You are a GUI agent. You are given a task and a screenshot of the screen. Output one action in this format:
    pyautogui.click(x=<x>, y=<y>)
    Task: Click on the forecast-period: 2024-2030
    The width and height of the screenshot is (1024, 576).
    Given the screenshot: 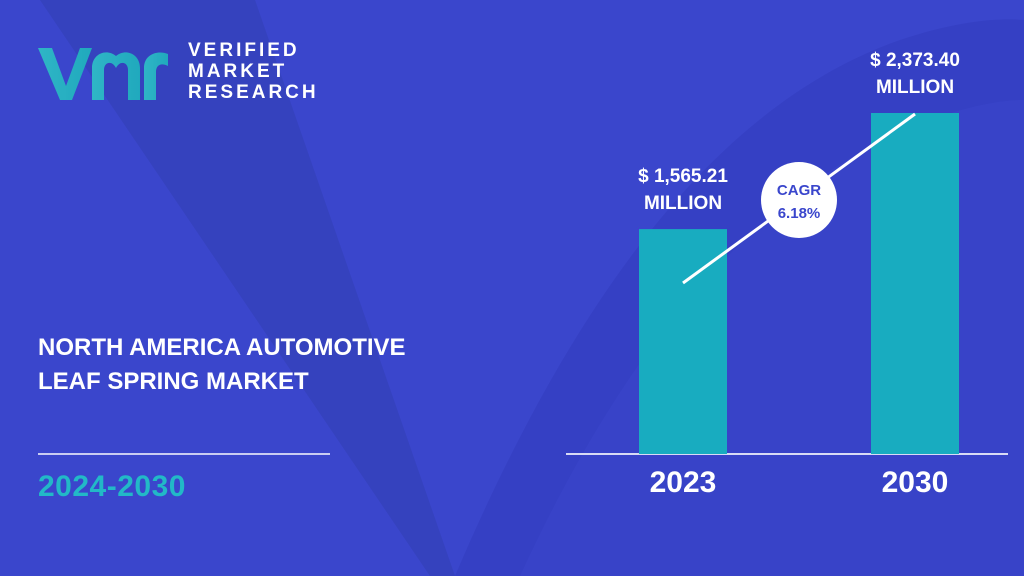 What is the action you would take?
    pyautogui.click(x=112, y=486)
    